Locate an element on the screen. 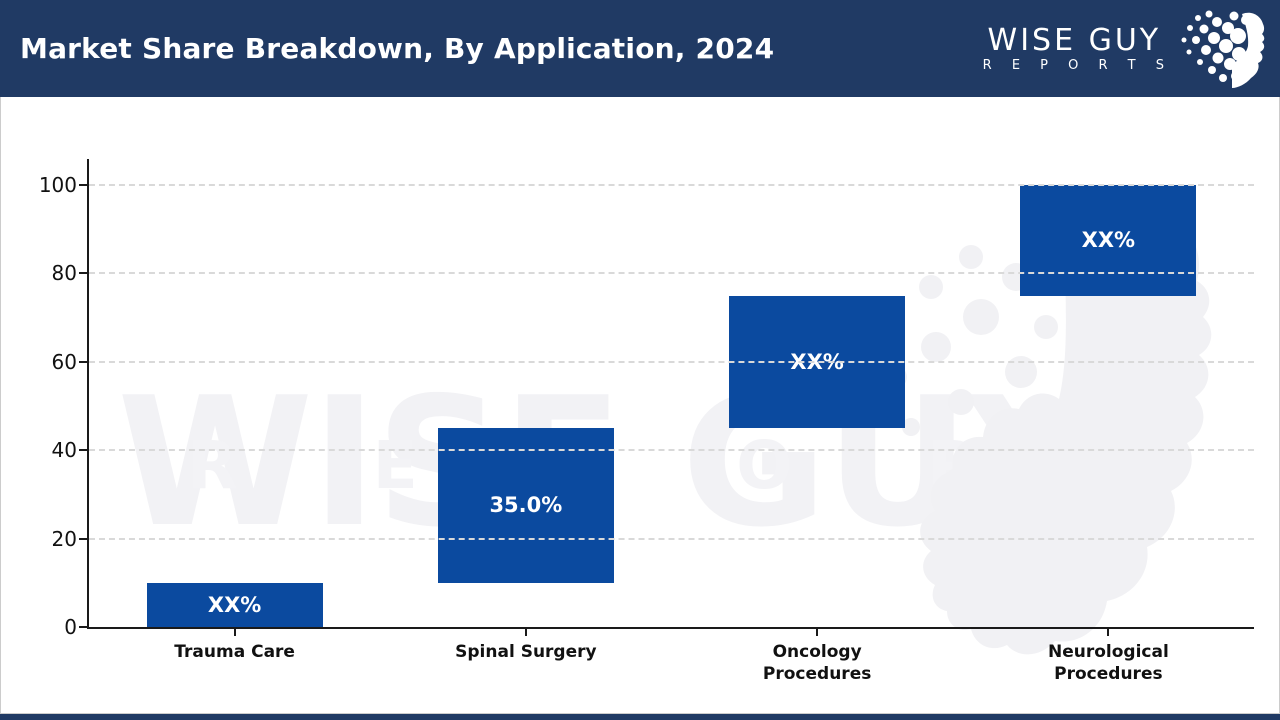  y-tick-label: 60 is located at coordinates (64, 361).